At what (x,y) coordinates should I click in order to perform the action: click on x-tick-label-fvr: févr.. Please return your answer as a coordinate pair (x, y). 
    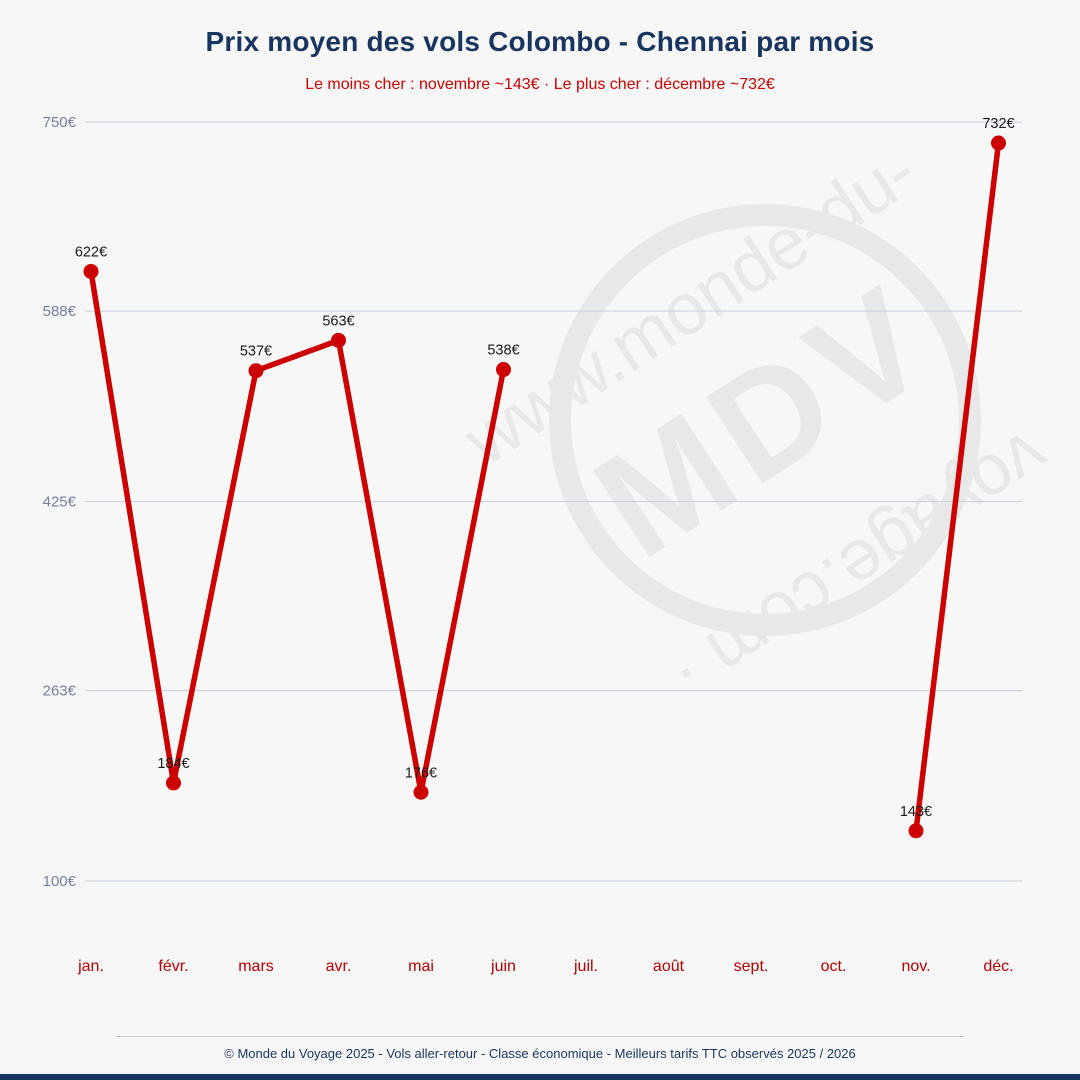
    Looking at the image, I should click on (173, 966).